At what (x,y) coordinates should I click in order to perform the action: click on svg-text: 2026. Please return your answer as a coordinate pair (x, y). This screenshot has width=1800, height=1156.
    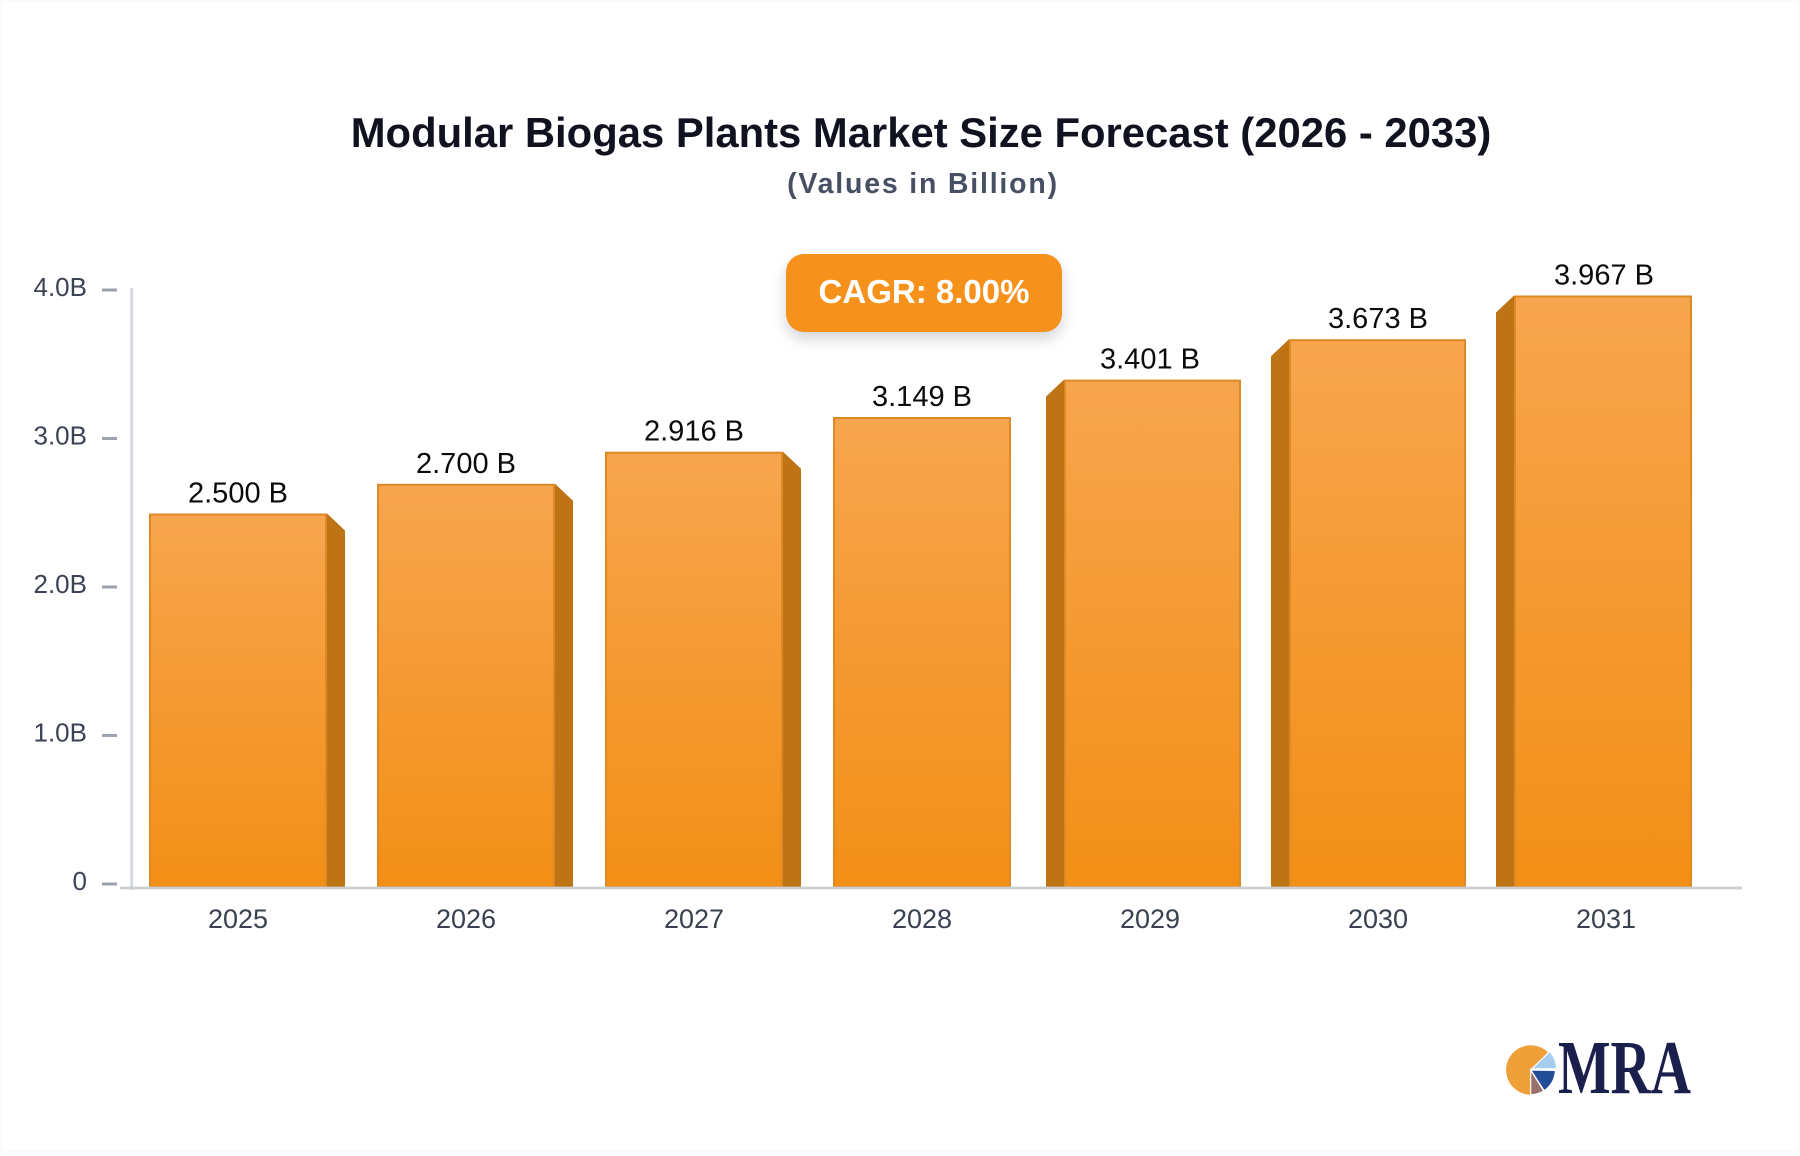
    Looking at the image, I should click on (466, 919).